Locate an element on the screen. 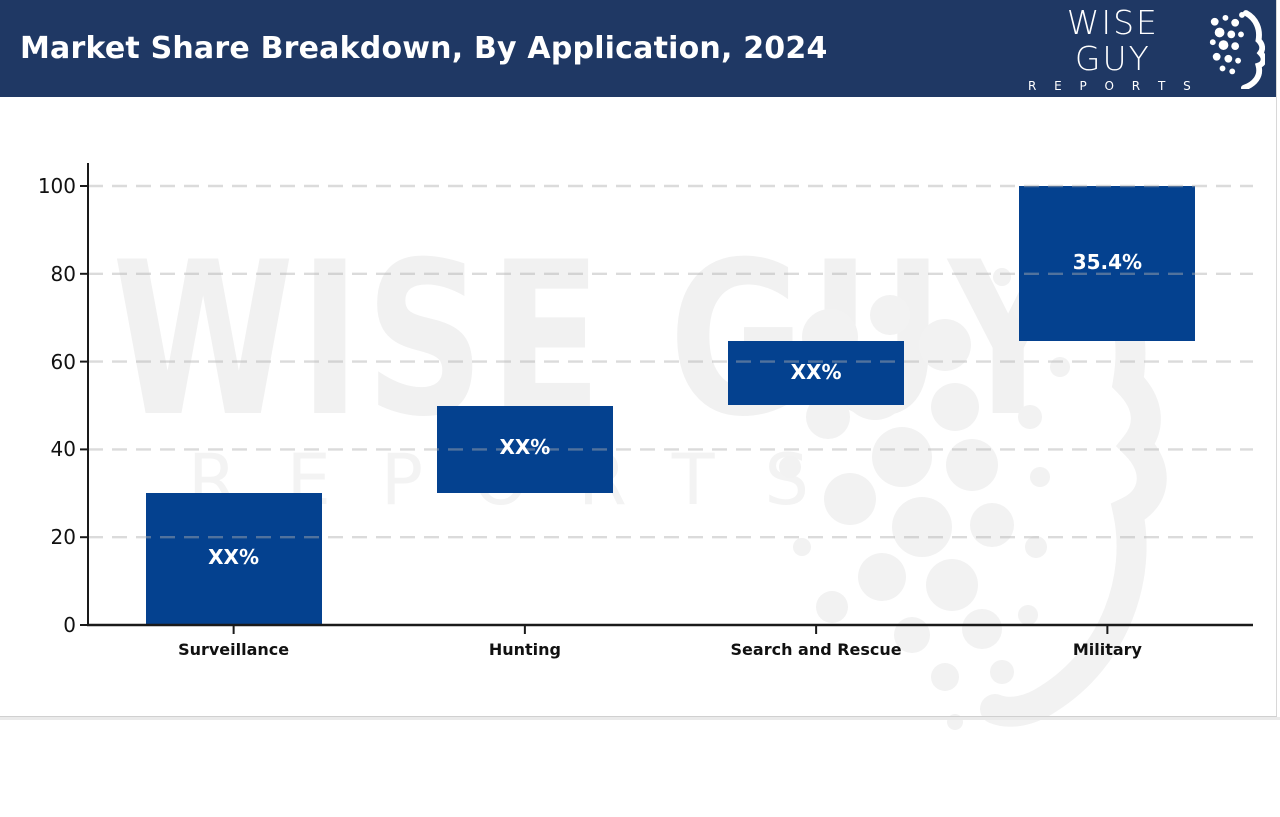 This screenshot has width=1280, height=817. y-tick-label: 0 is located at coordinates (69, 625).